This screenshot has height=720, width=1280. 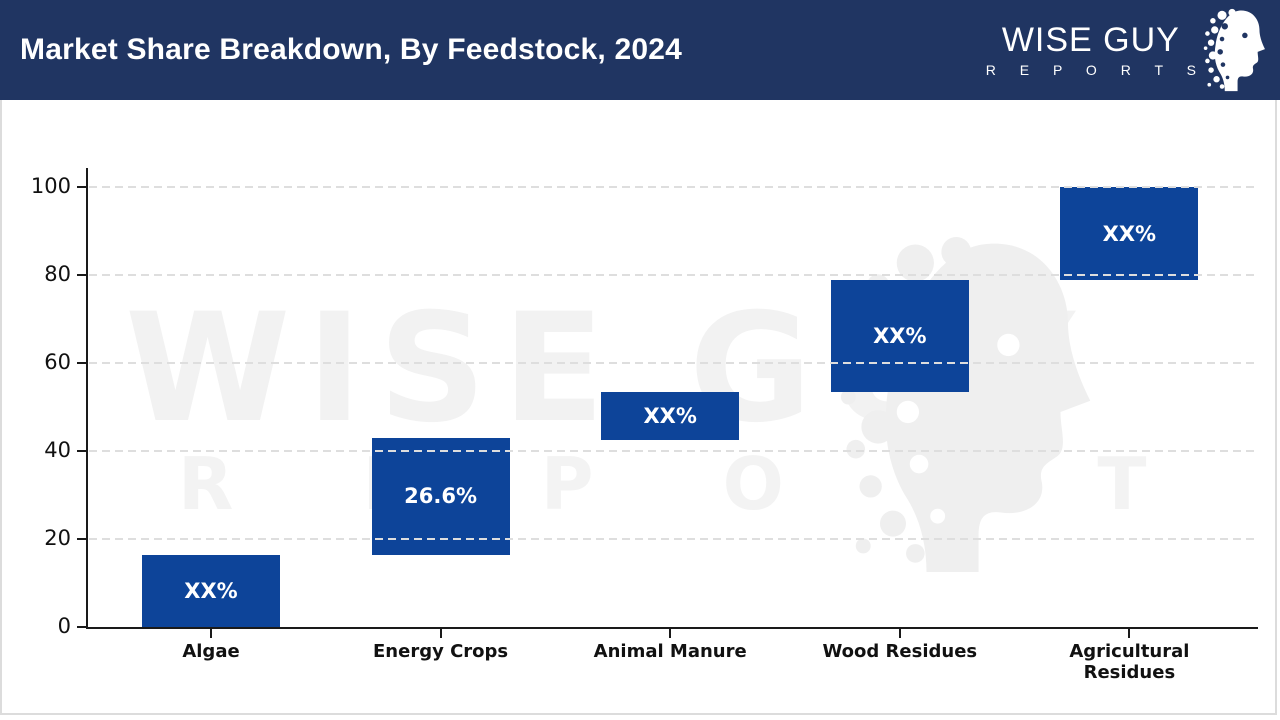 I want to click on bar-energy-crops: 26.6%, so click(x=440, y=496).